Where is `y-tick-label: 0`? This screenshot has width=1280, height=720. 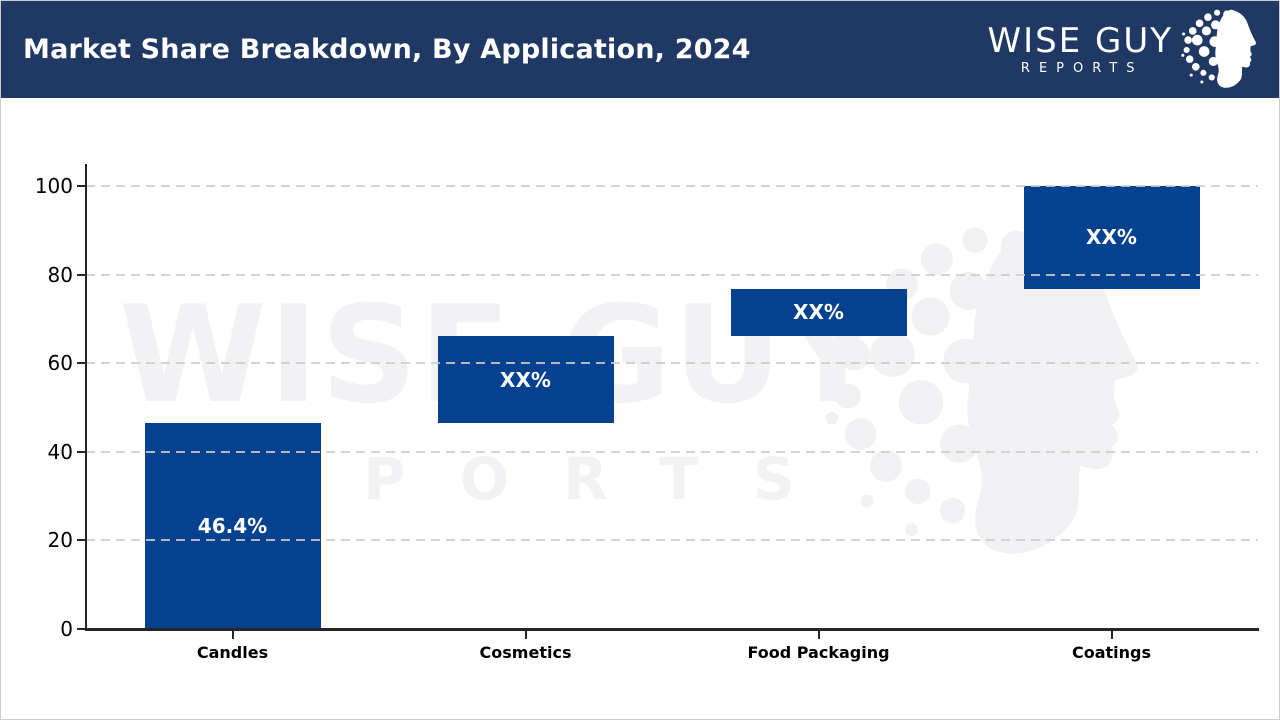
y-tick-label: 0 is located at coordinates (66, 629).